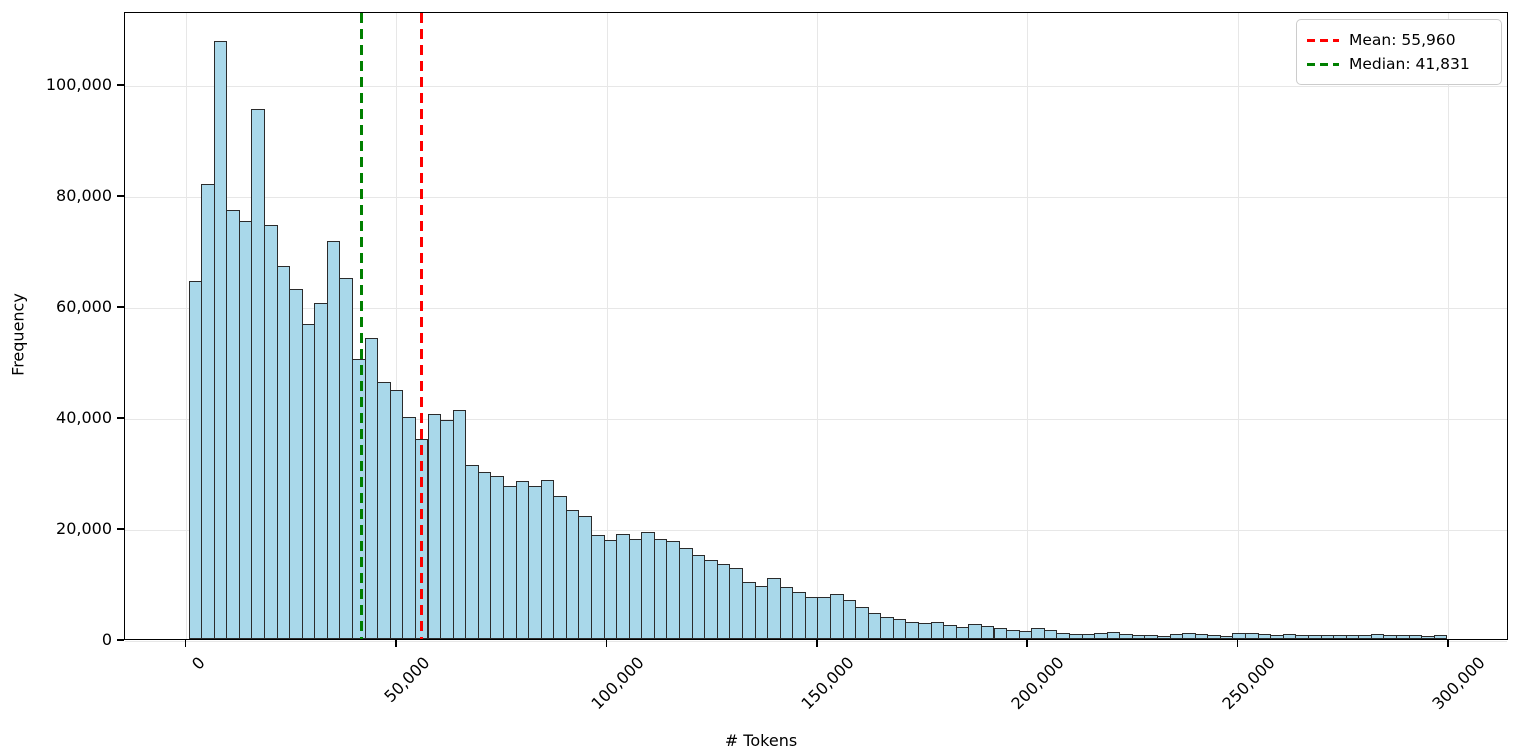 The height and width of the screenshot is (755, 1522). I want to click on x-tick-label: 300,000, so click(1458, 683).